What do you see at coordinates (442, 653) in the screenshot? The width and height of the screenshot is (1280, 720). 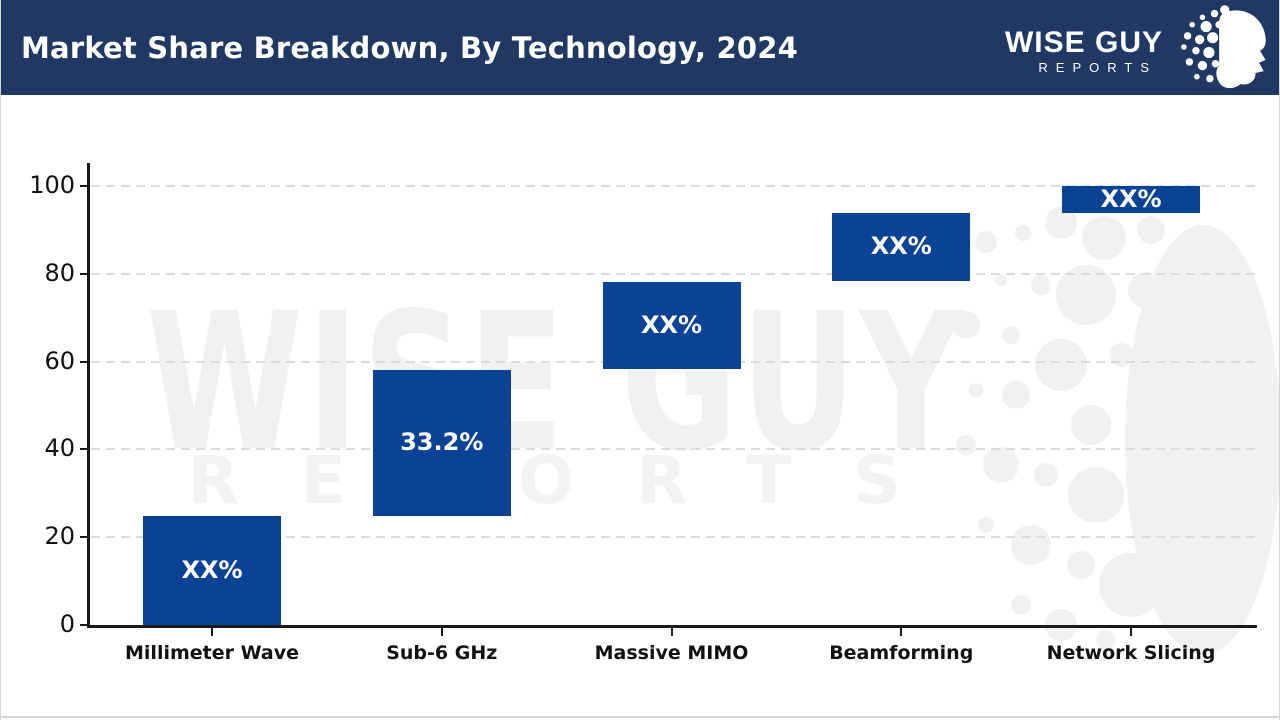 I see `x-category-label: Sub-6 GHz` at bounding box center [442, 653].